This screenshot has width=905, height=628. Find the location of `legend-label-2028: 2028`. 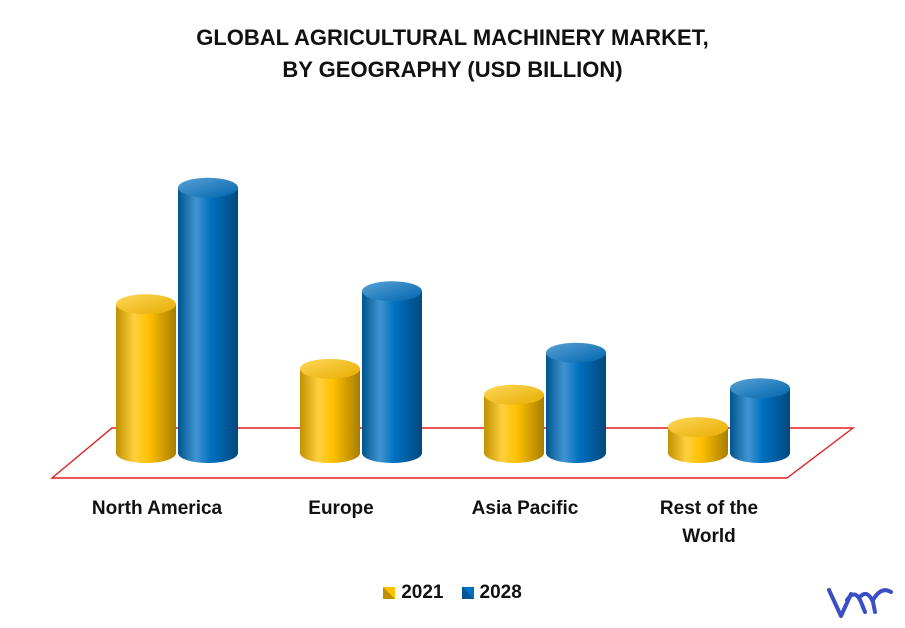

legend-label-2028: 2028 is located at coordinates (500, 592).